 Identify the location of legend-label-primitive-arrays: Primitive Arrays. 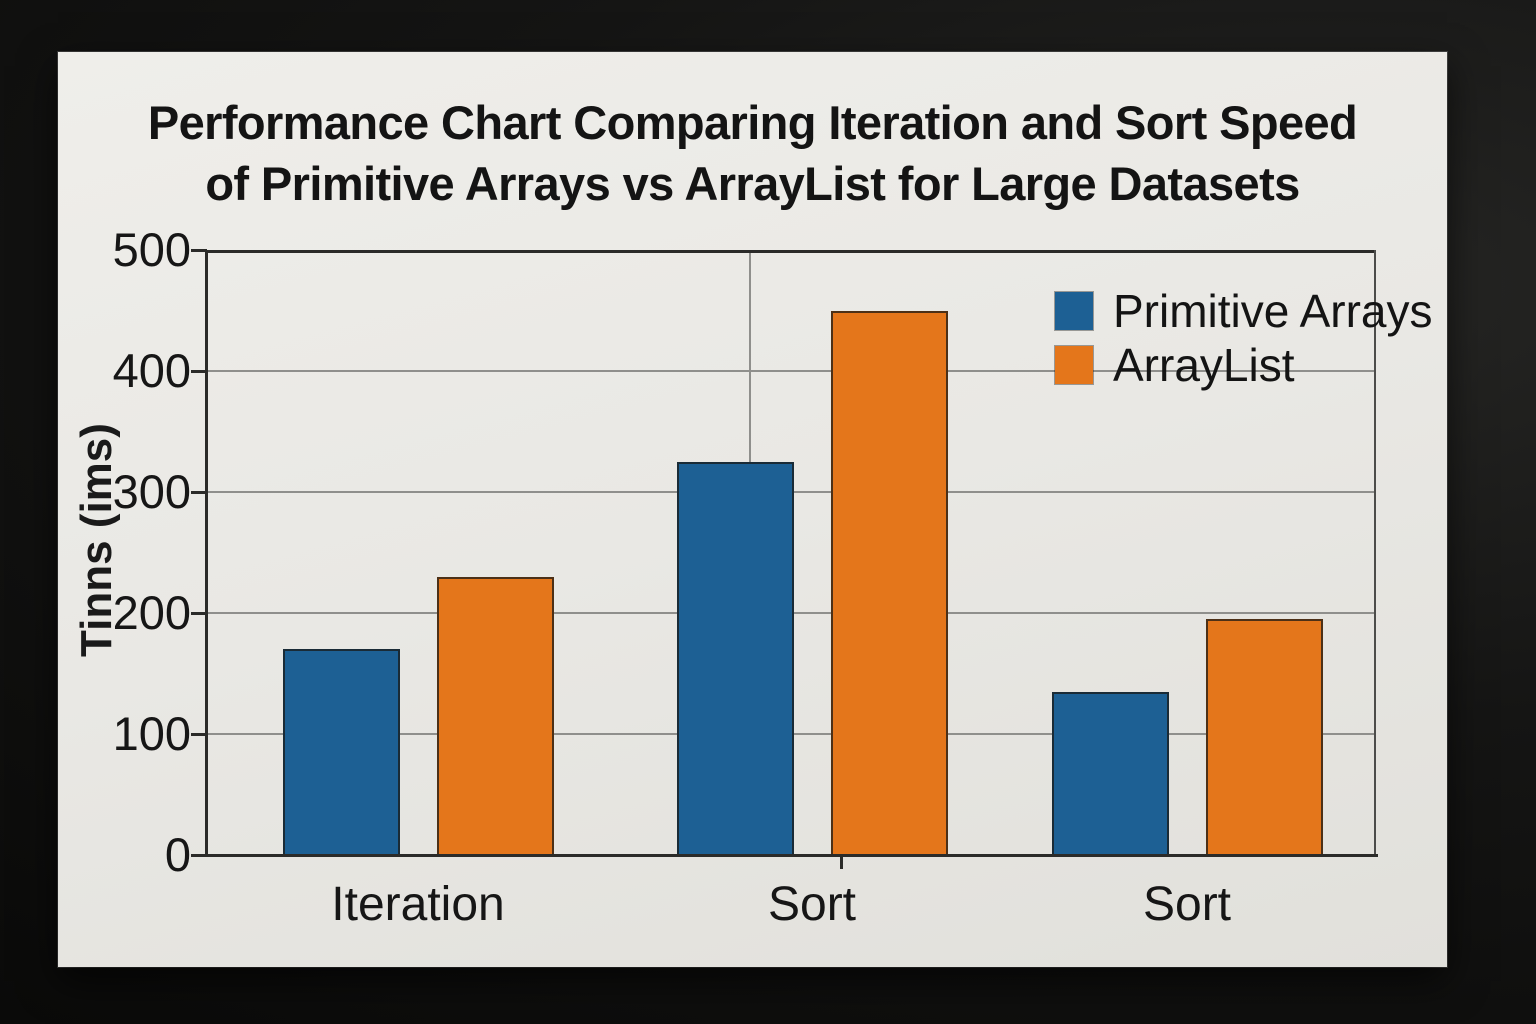
(1273, 311).